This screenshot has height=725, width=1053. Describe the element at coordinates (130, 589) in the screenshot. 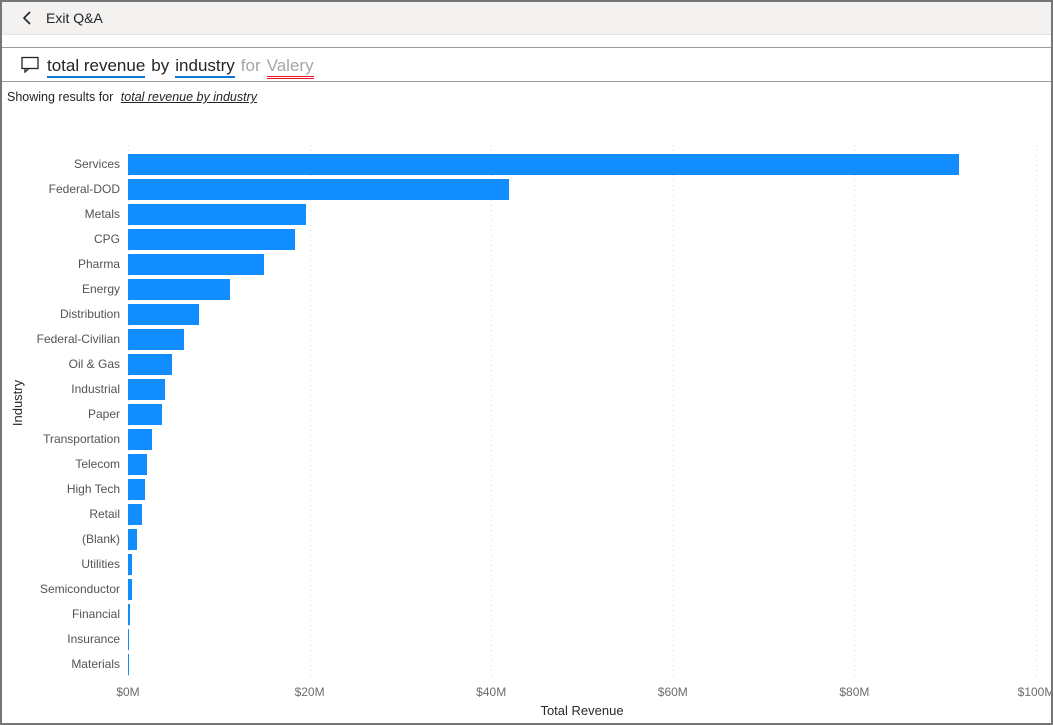

I see `bar-semiconductor` at that location.